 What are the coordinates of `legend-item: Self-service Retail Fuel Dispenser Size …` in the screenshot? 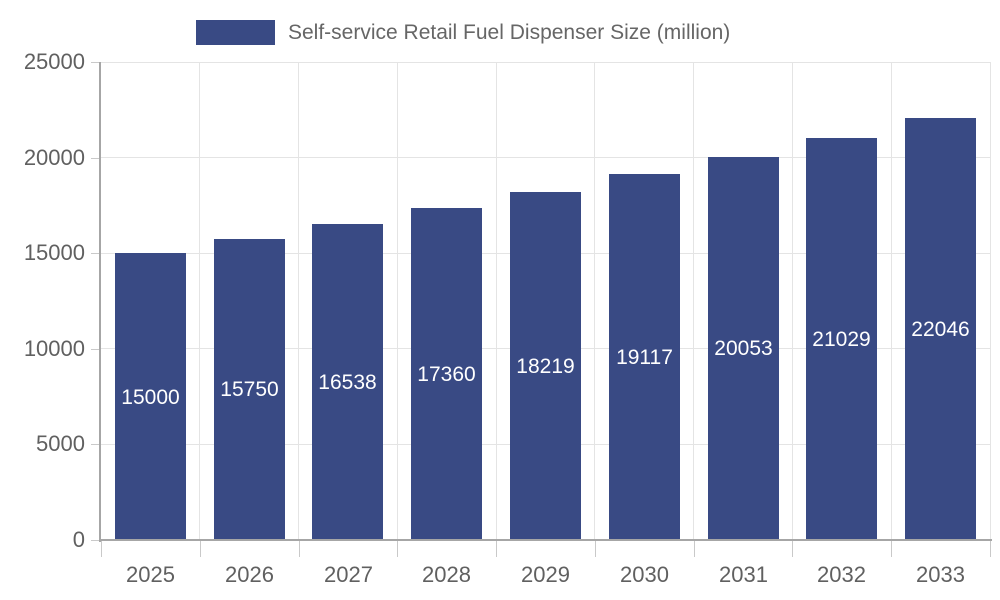 It's located at (463, 32).